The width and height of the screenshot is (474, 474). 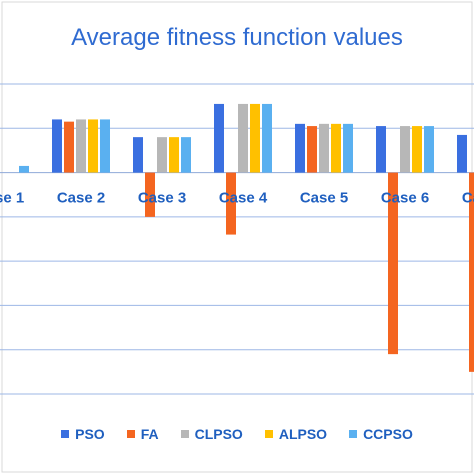 What do you see at coordinates (243, 198) in the screenshot?
I see `x-tick-label: Case 4` at bounding box center [243, 198].